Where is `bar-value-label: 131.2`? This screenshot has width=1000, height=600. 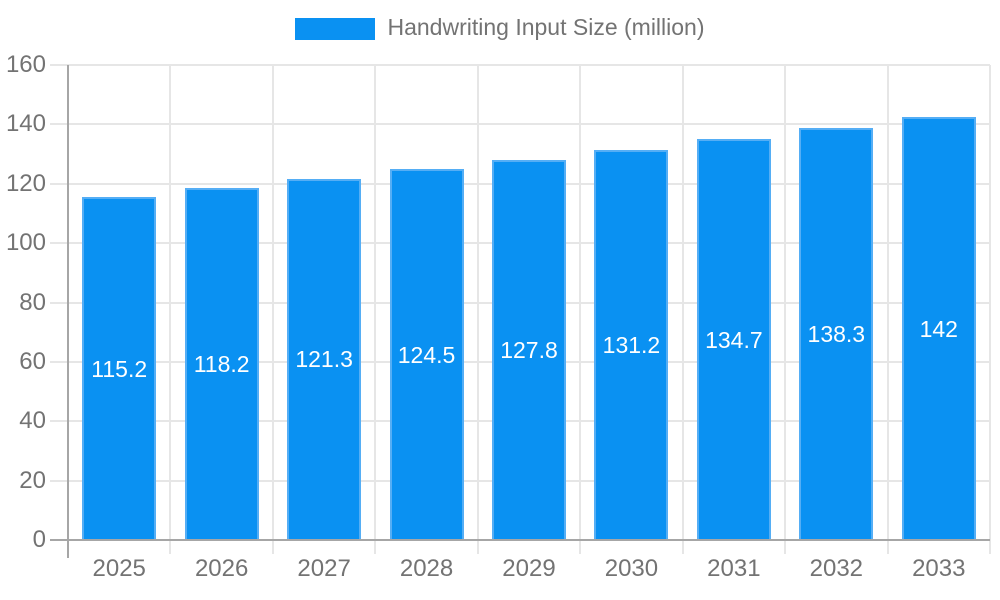 bar-value-label: 131.2 is located at coordinates (631, 344).